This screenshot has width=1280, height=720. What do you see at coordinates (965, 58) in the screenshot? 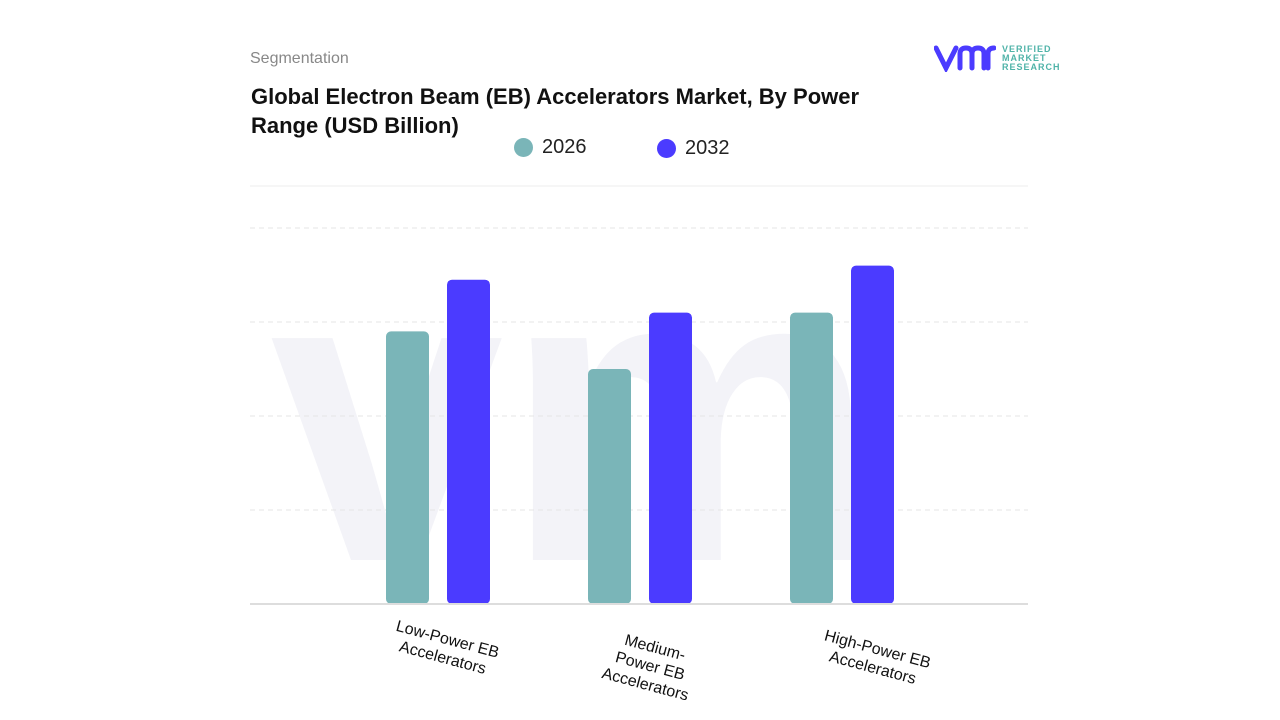
I see `vmr-logo-icon` at bounding box center [965, 58].